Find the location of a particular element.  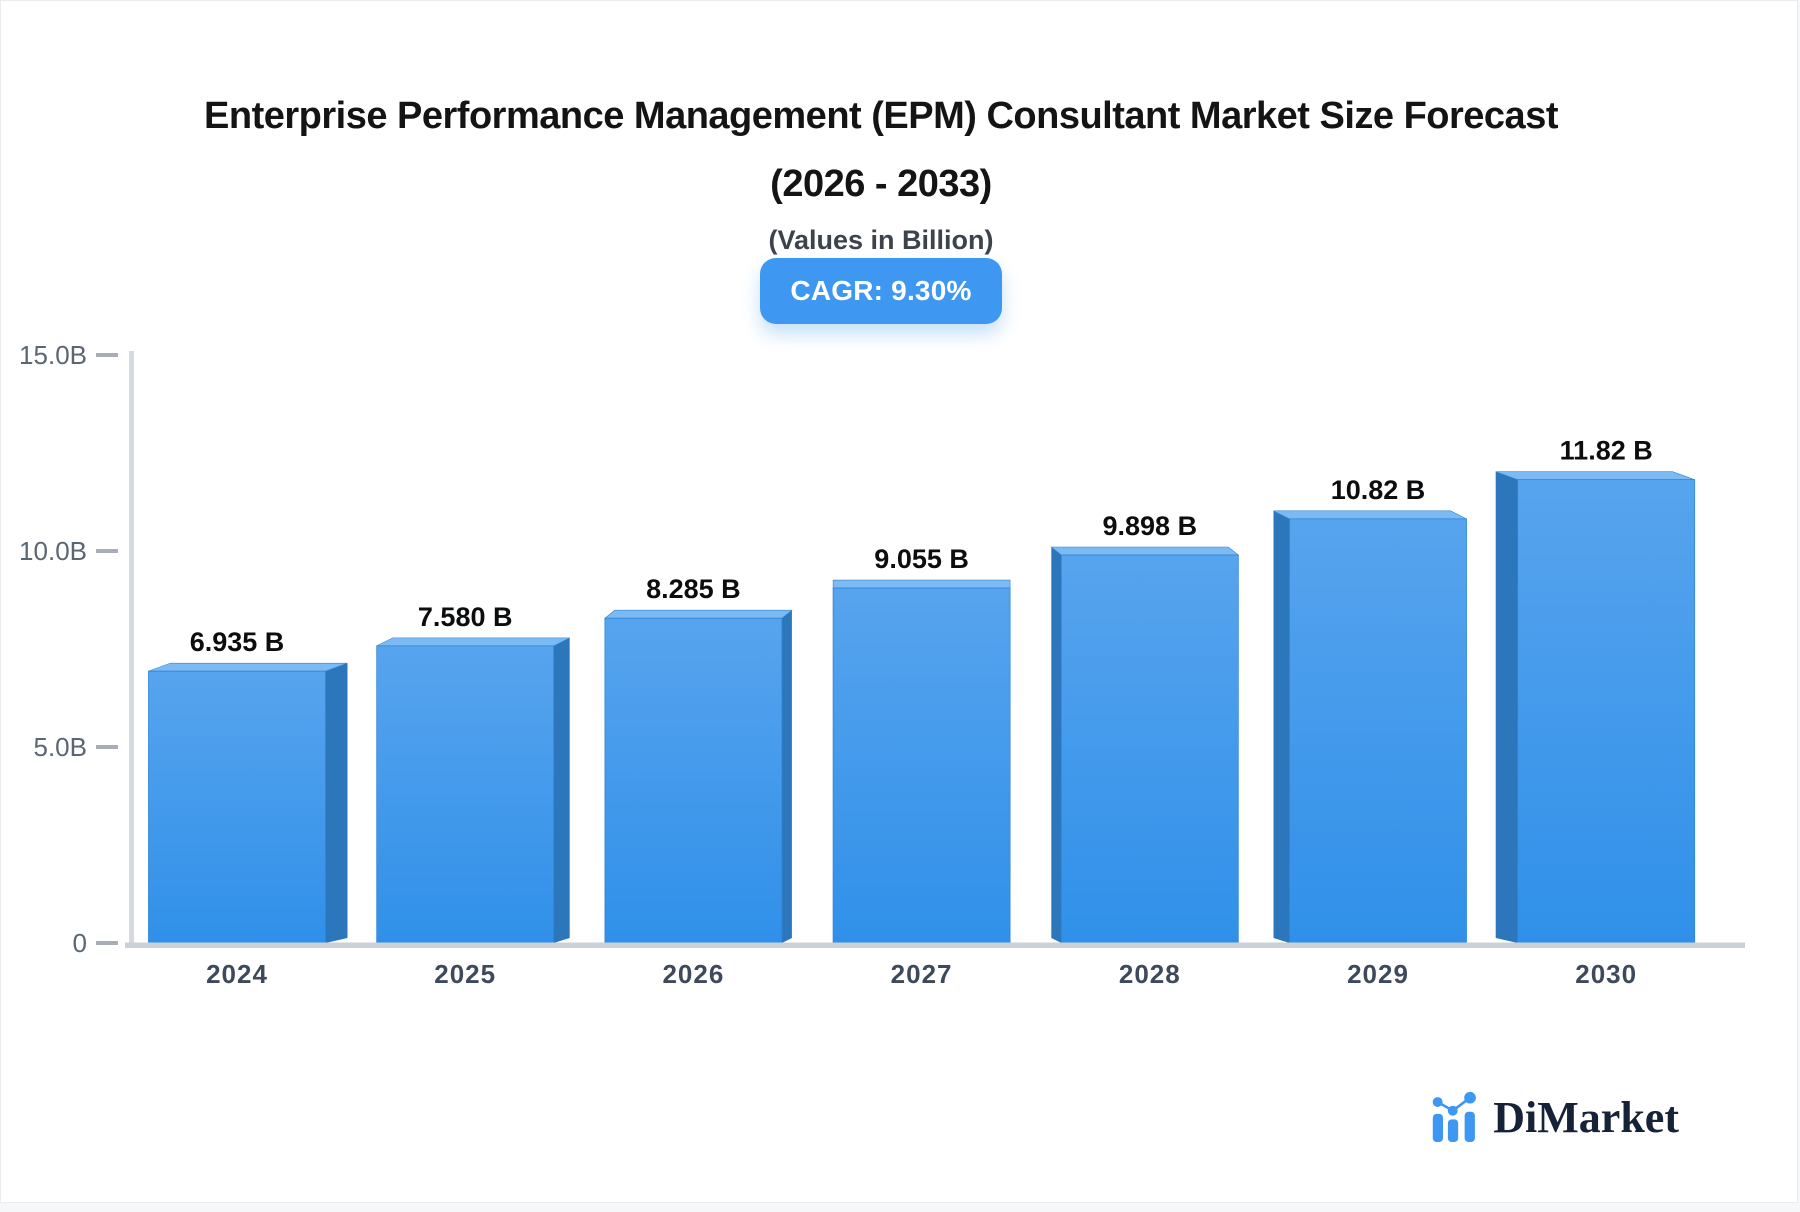

bar-2028: 9.898 B is located at coordinates (1145, 727).